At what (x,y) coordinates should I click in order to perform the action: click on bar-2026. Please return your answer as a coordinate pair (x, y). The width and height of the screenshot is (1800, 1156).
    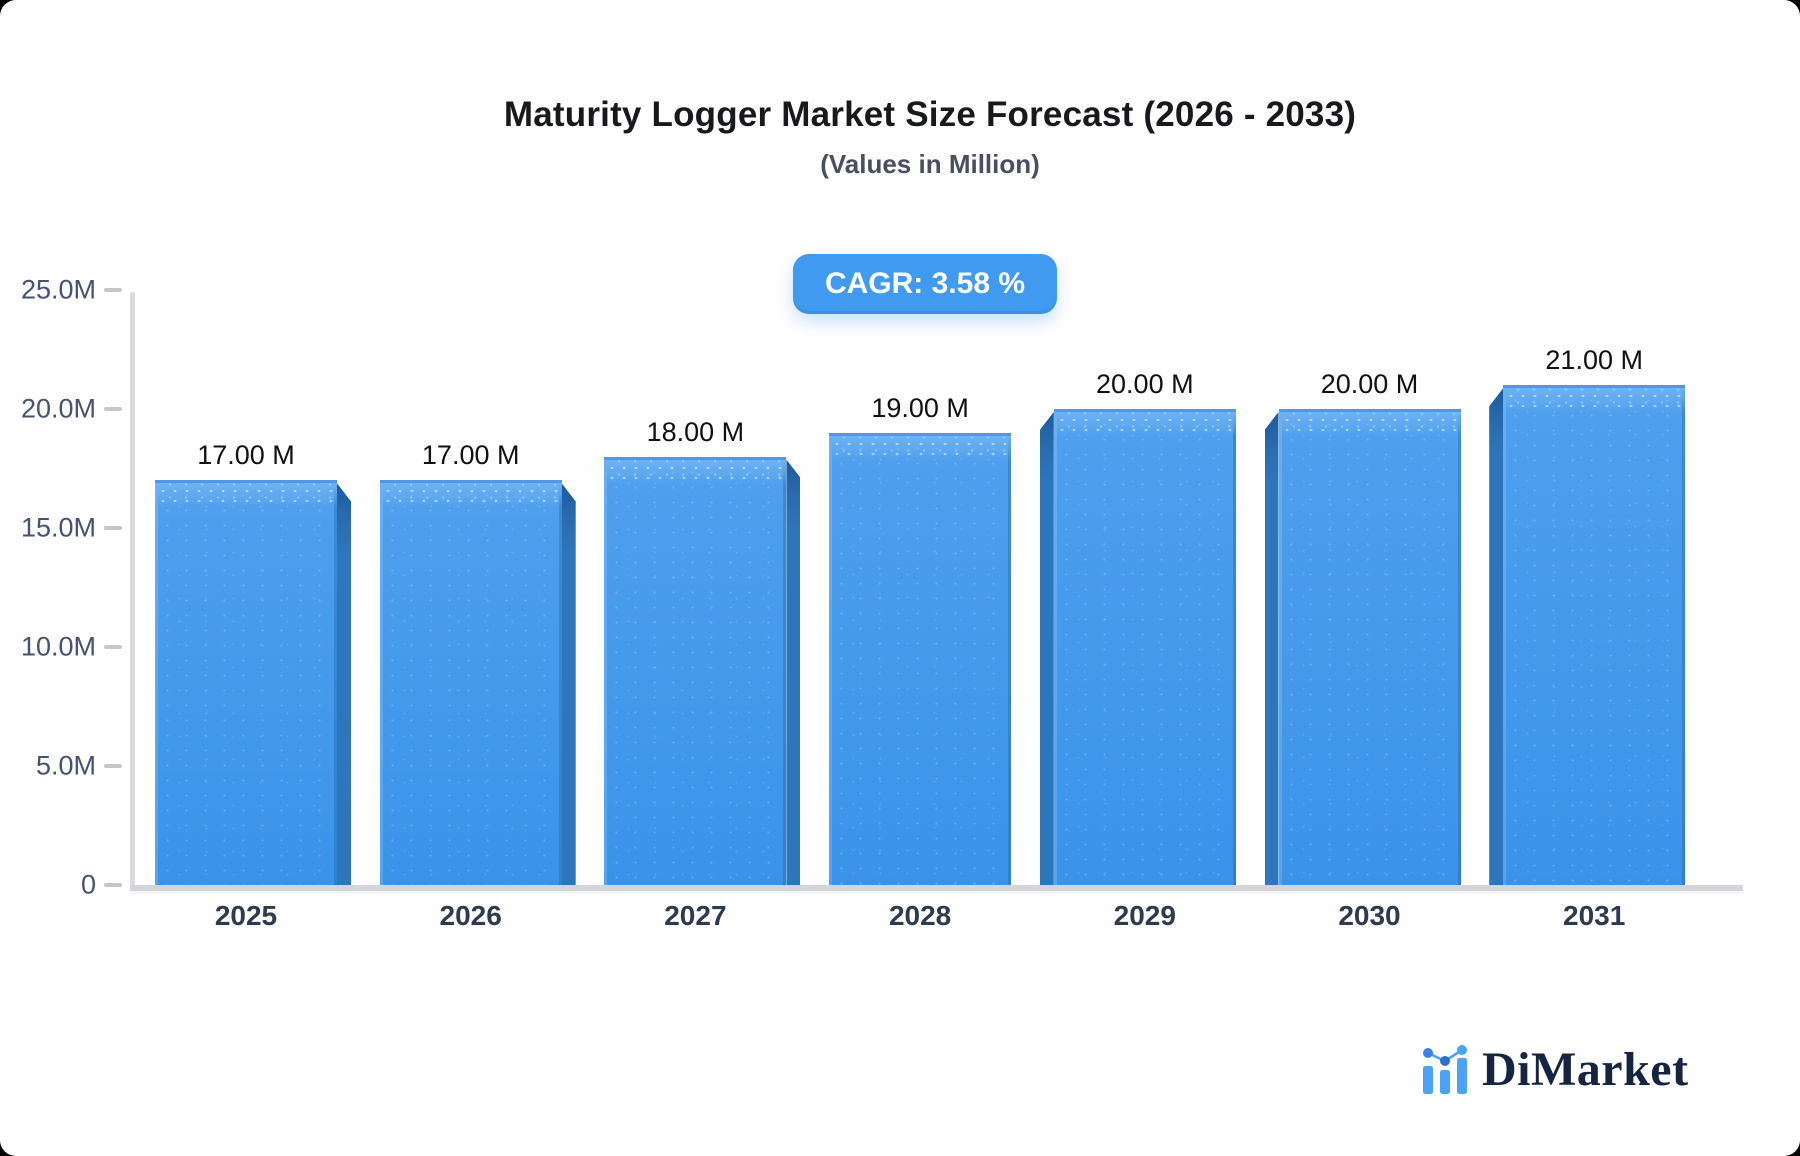
    Looking at the image, I should click on (477, 682).